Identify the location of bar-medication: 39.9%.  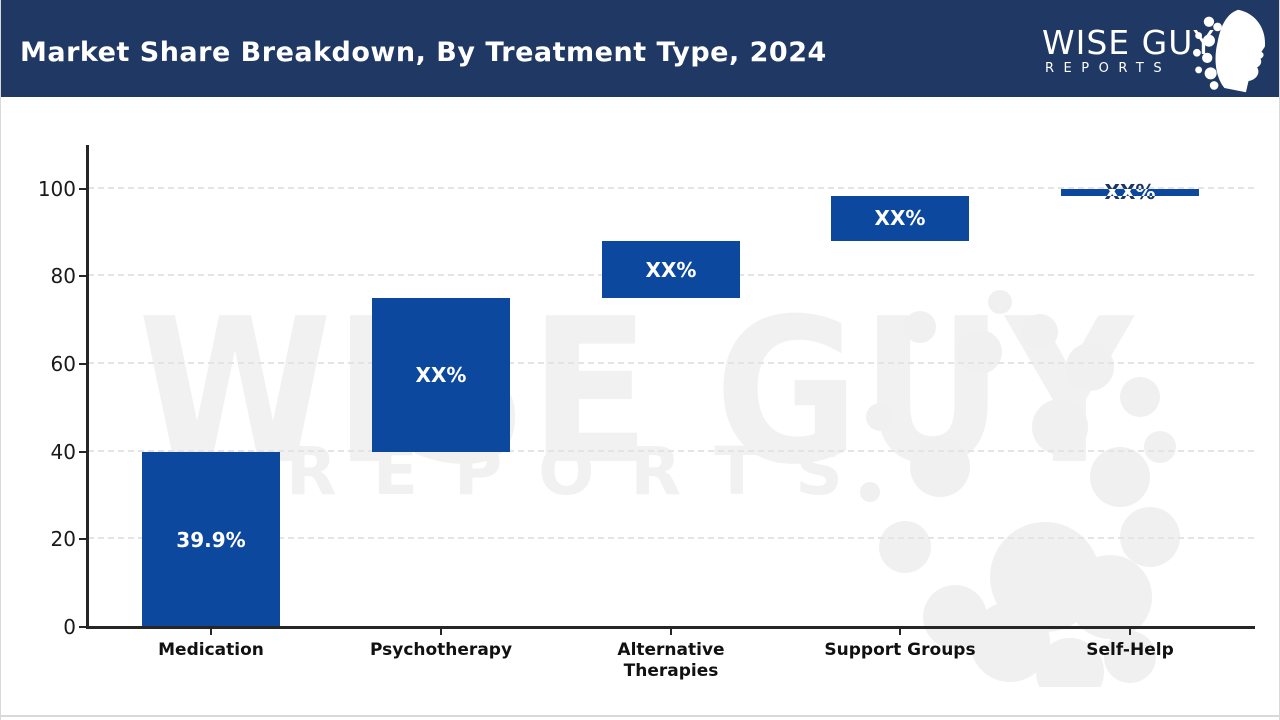
(211, 539).